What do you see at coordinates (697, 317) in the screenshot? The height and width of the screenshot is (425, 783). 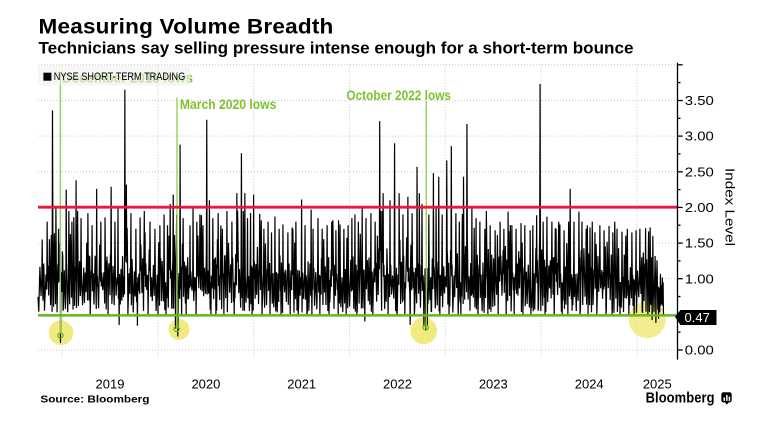 I see `svg-text: 0.47` at bounding box center [697, 317].